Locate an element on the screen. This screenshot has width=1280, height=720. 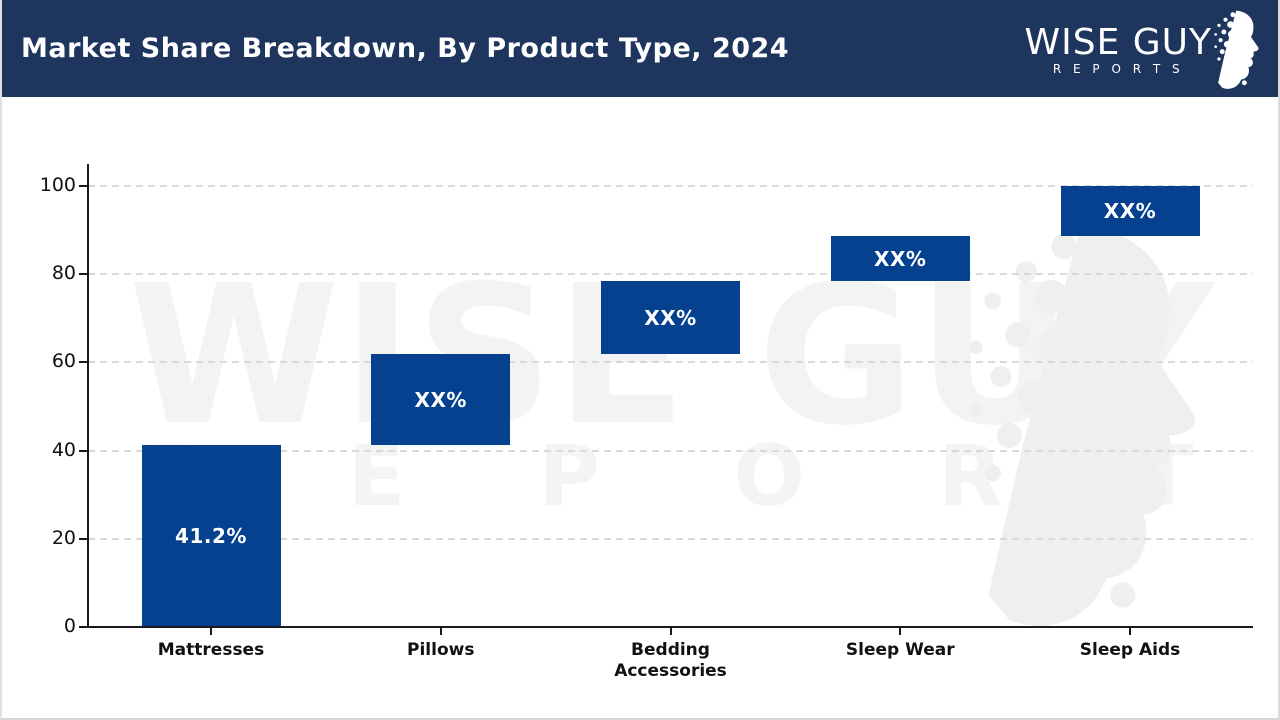
wise-guy-logo: WISE GUY R E P O R T S is located at coordinates (1146, 50).